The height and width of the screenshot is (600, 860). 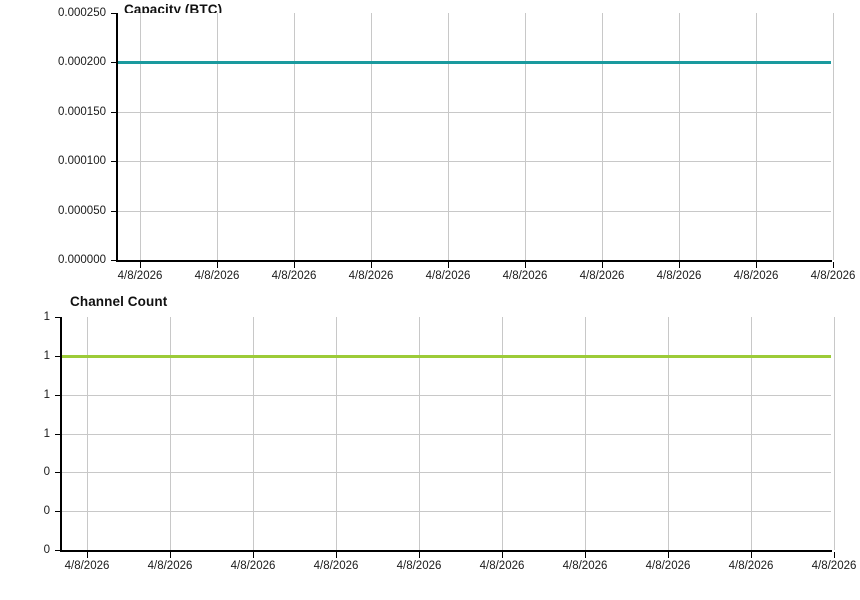 I want to click on channel-count-chart-title: Channel Count, so click(x=119, y=301).